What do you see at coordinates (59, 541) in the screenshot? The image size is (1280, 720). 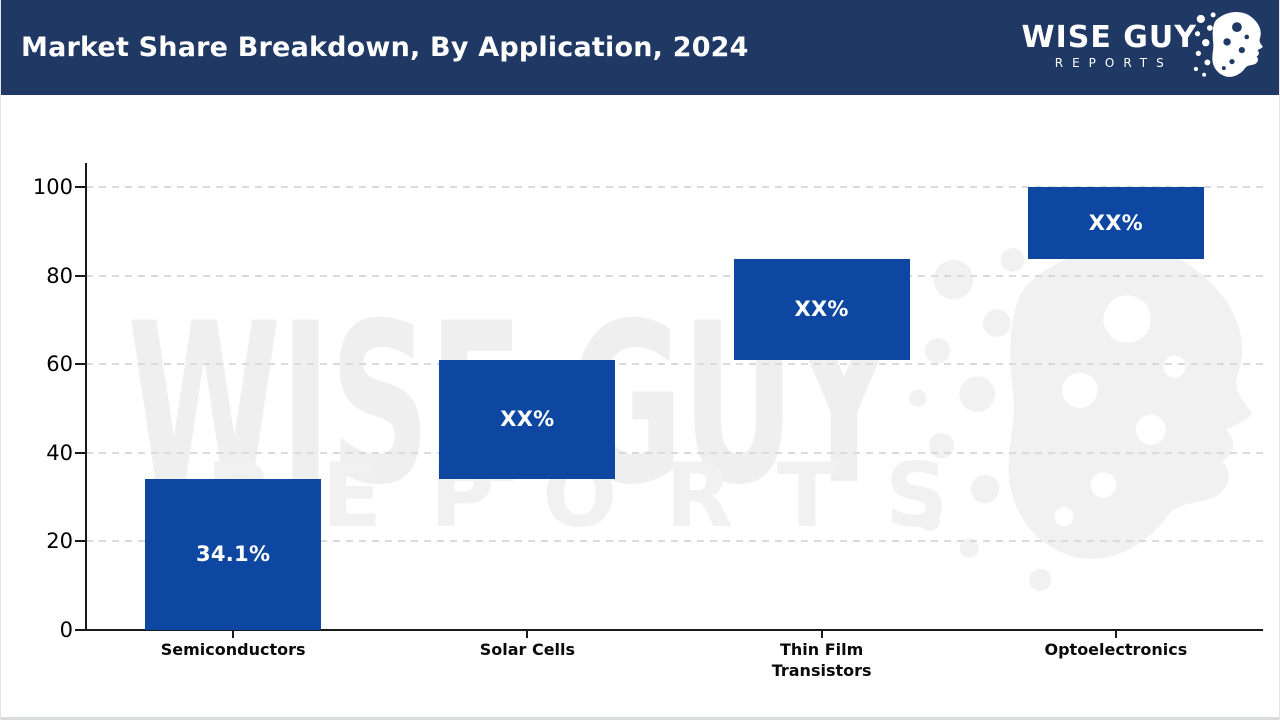 I see `y-axis-tick-label: 20` at bounding box center [59, 541].